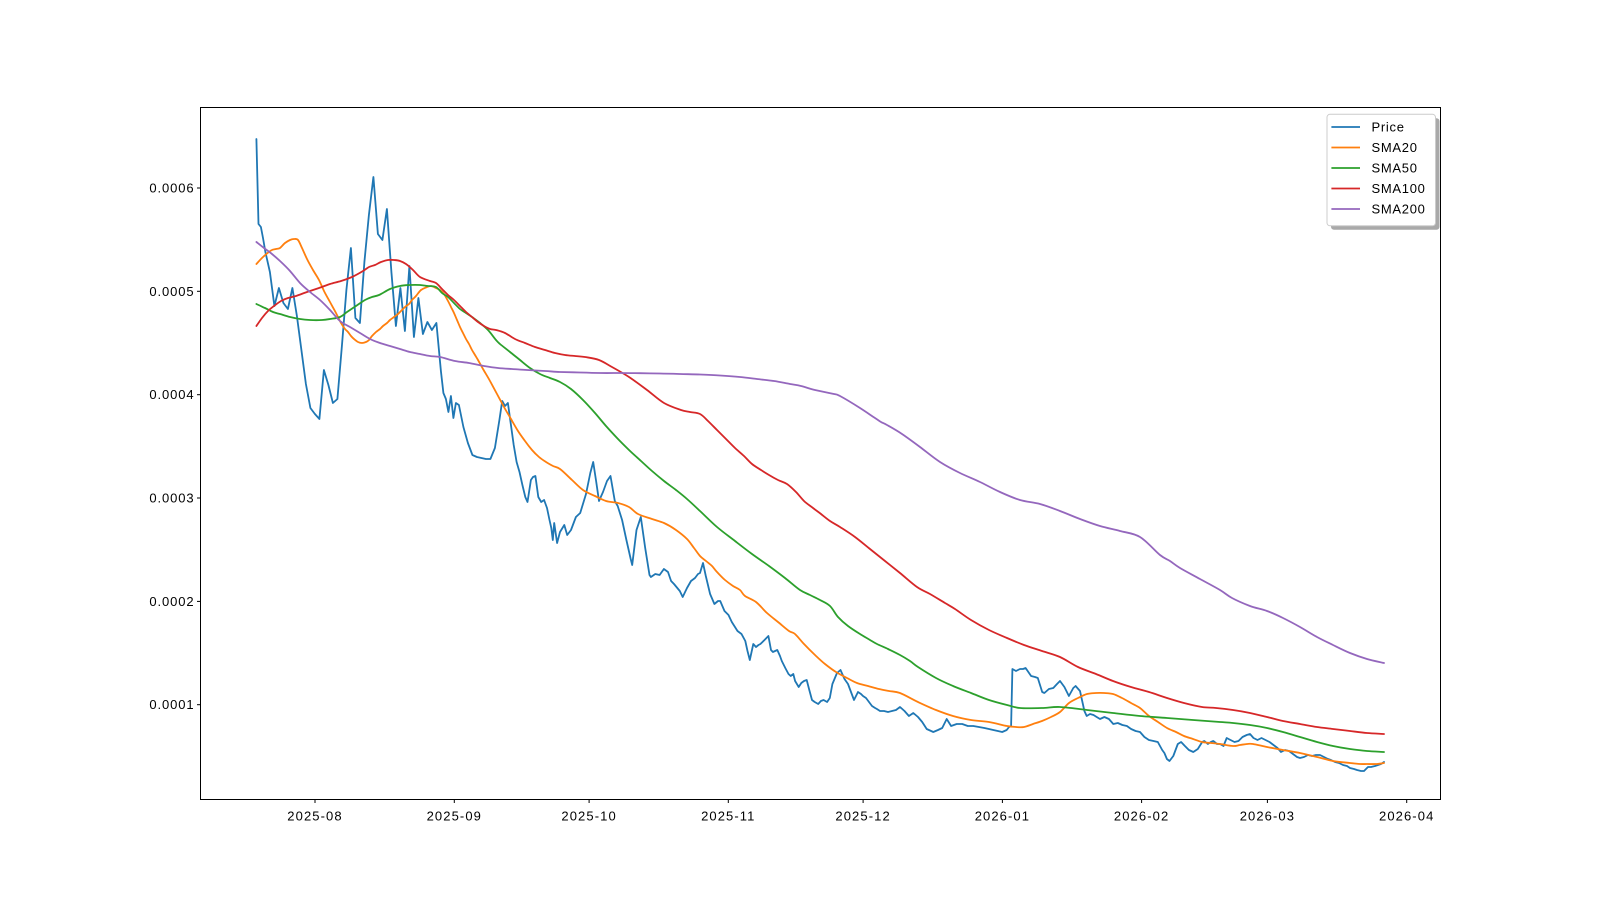  I want to click on svg-text: 2025-09, so click(454, 816).